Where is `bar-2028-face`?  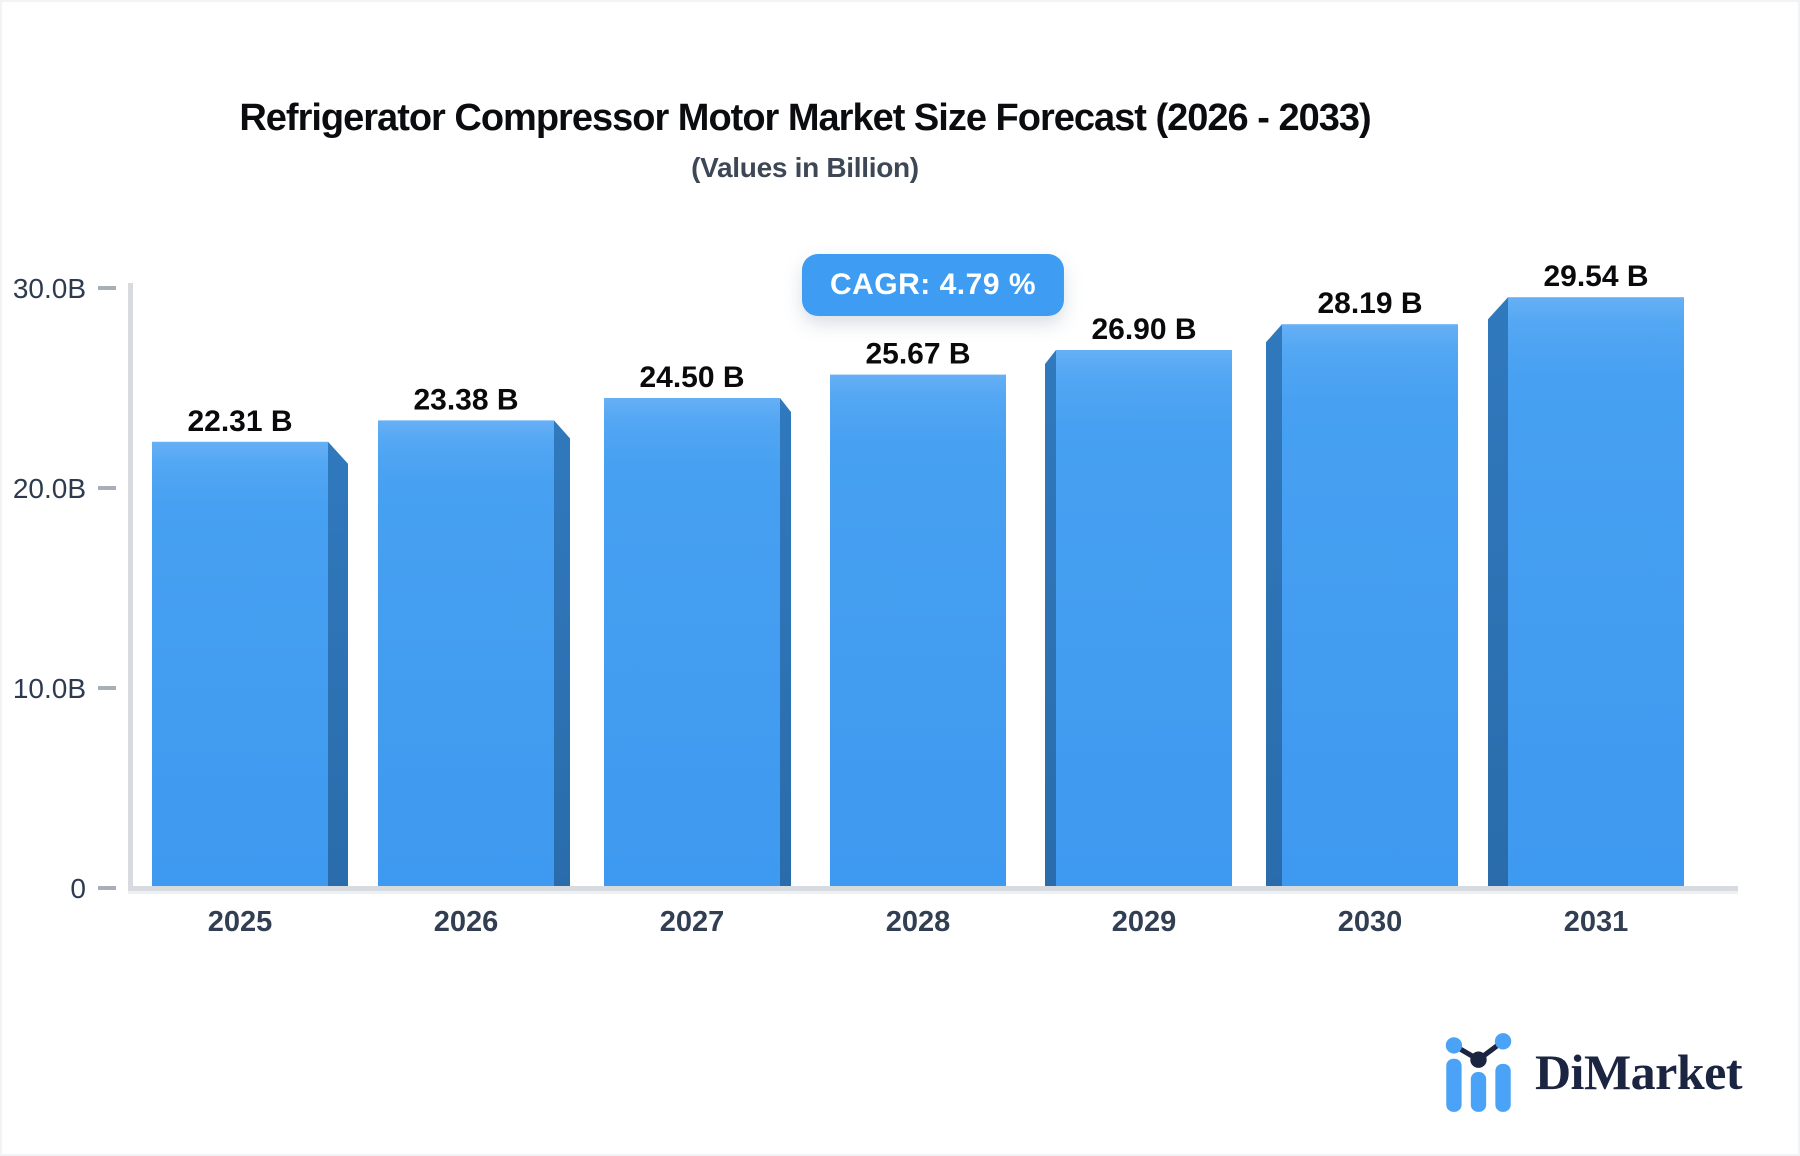 bar-2028-face is located at coordinates (918, 631).